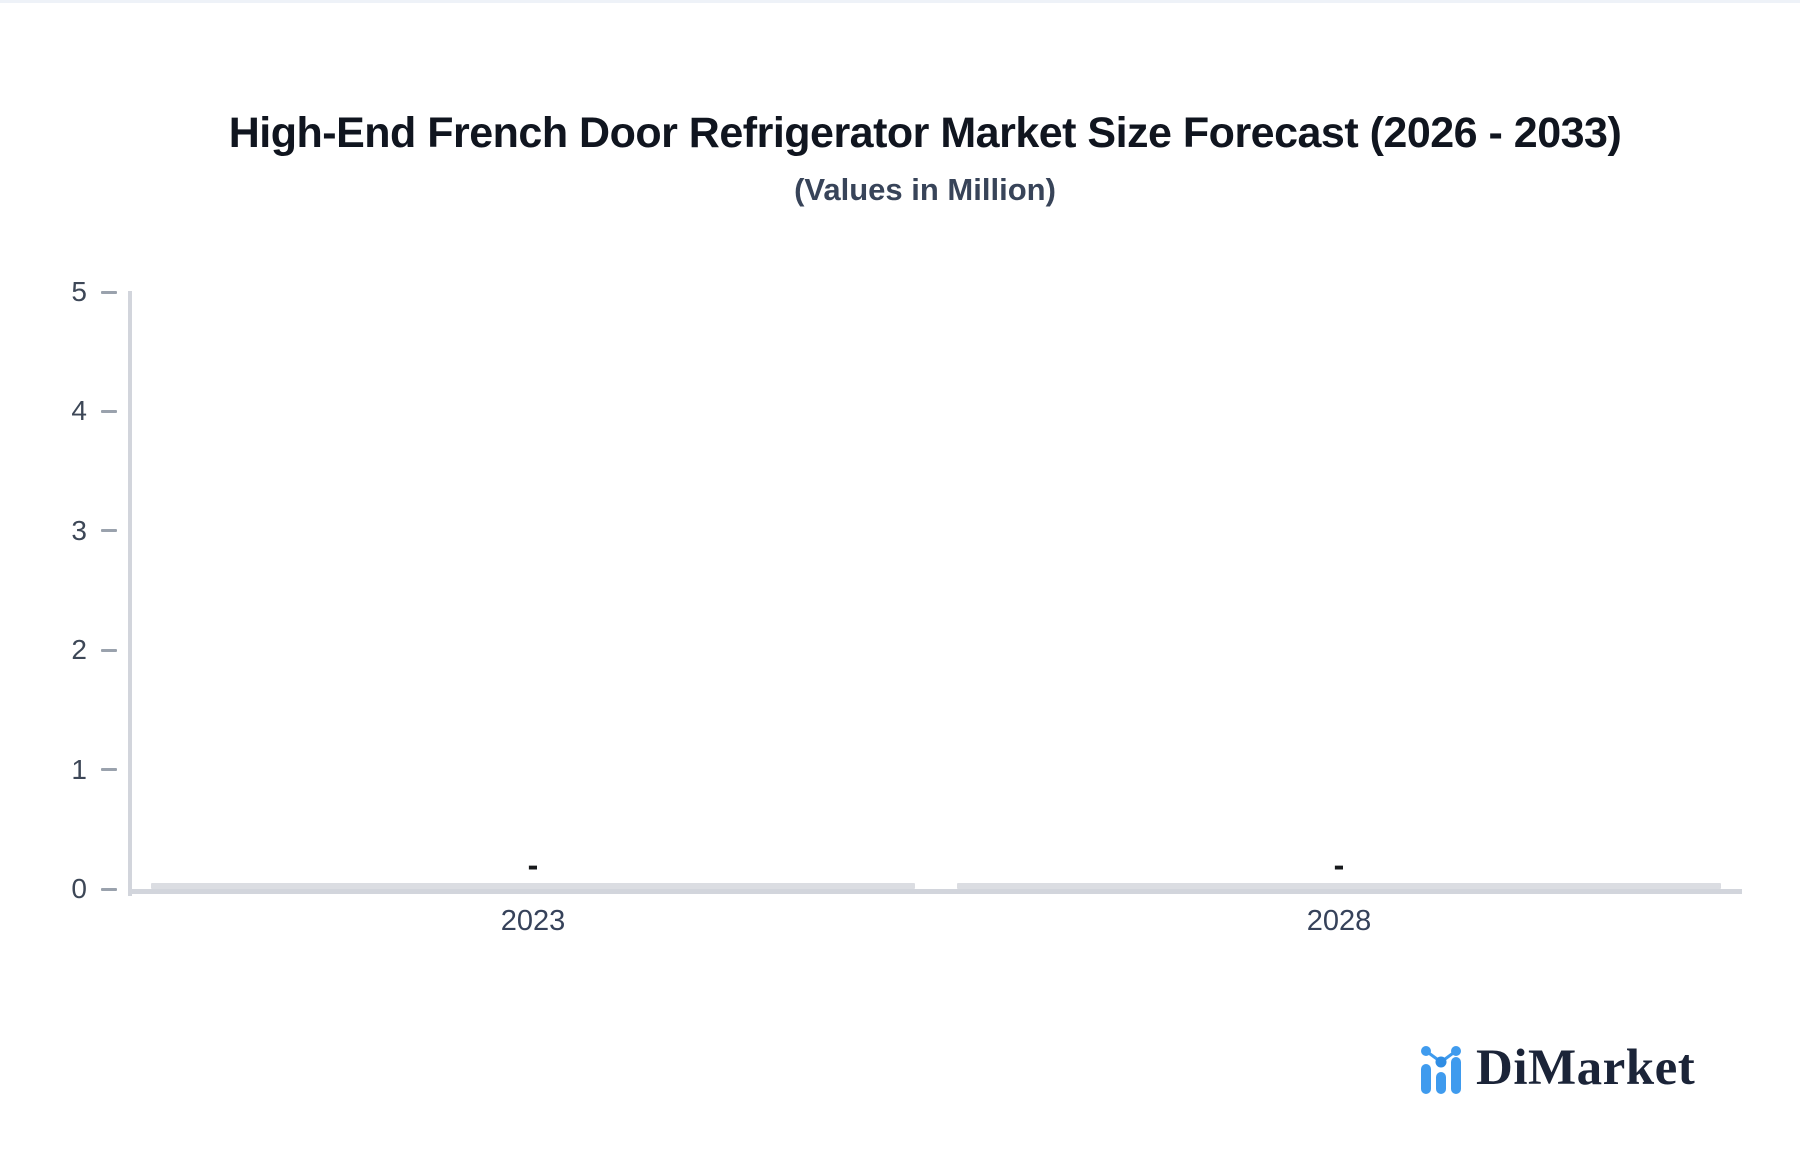 This screenshot has height=1156, width=1800. What do you see at coordinates (65, 292) in the screenshot?
I see `y-tick: 5` at bounding box center [65, 292].